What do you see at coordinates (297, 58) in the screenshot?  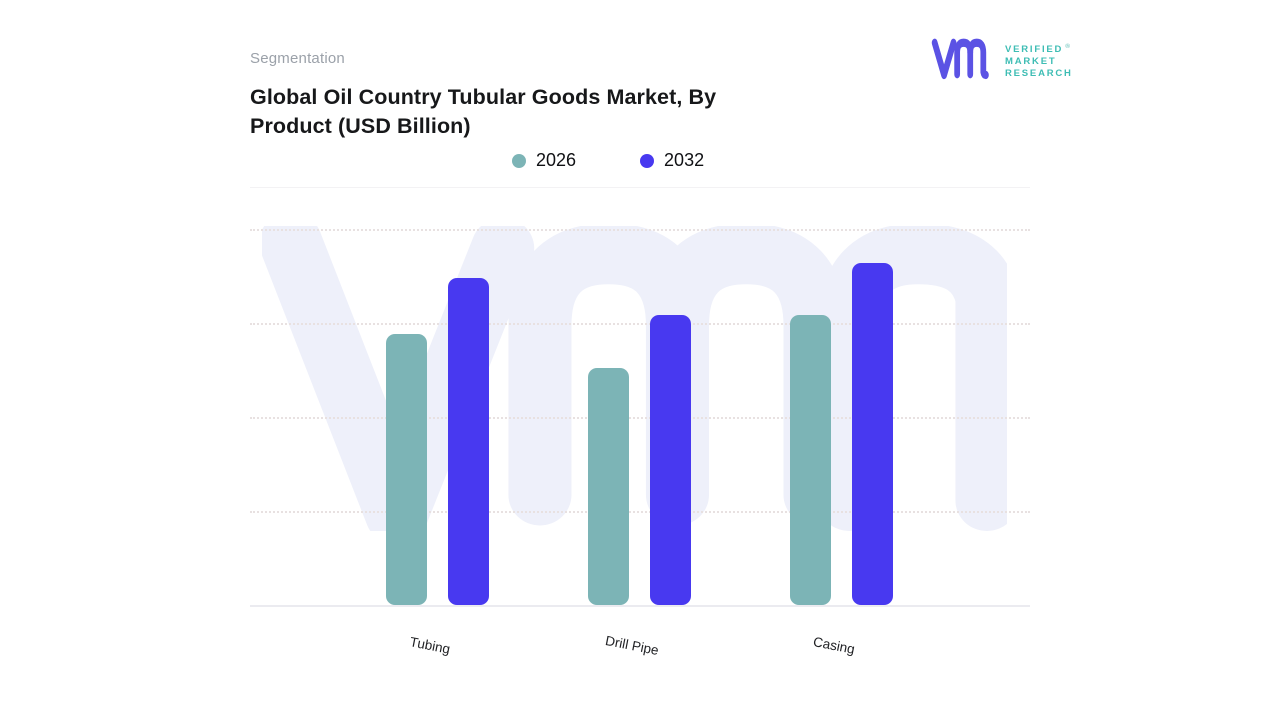 I see `segmentation-label: Segmentation` at bounding box center [297, 58].